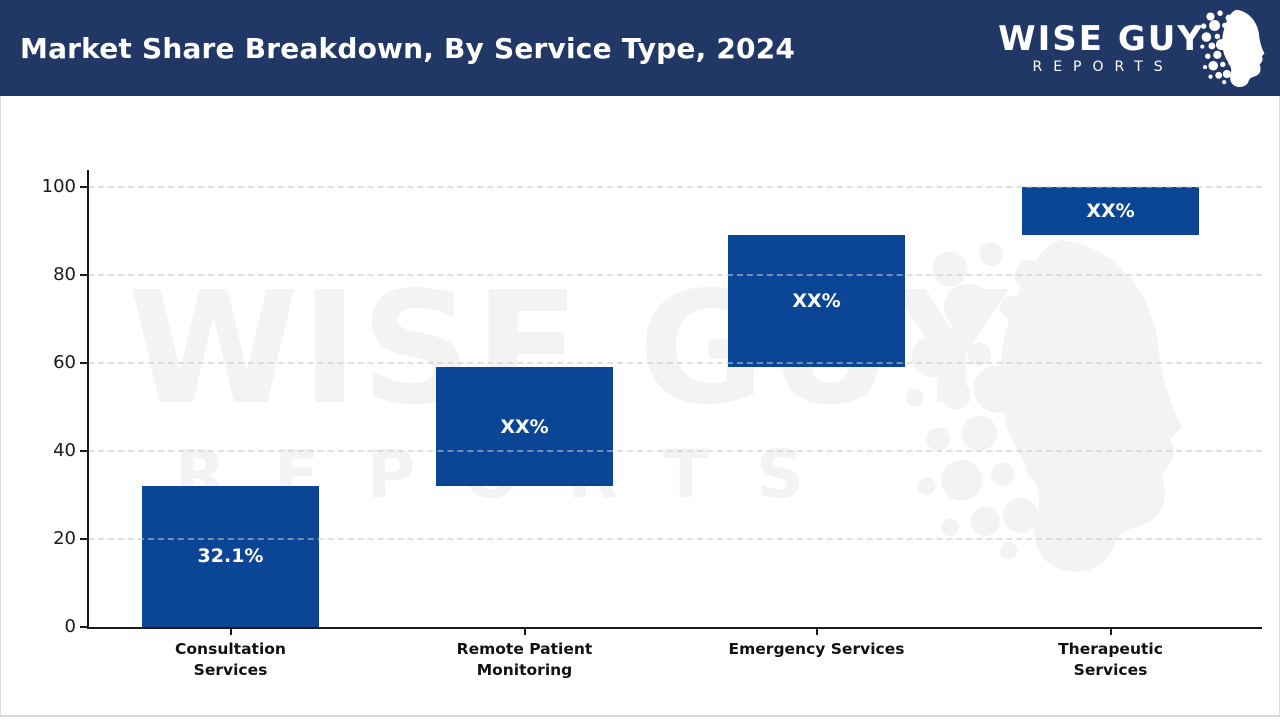 Image resolution: width=1280 pixels, height=720 pixels. I want to click on y-tick-label: 60, so click(64, 362).